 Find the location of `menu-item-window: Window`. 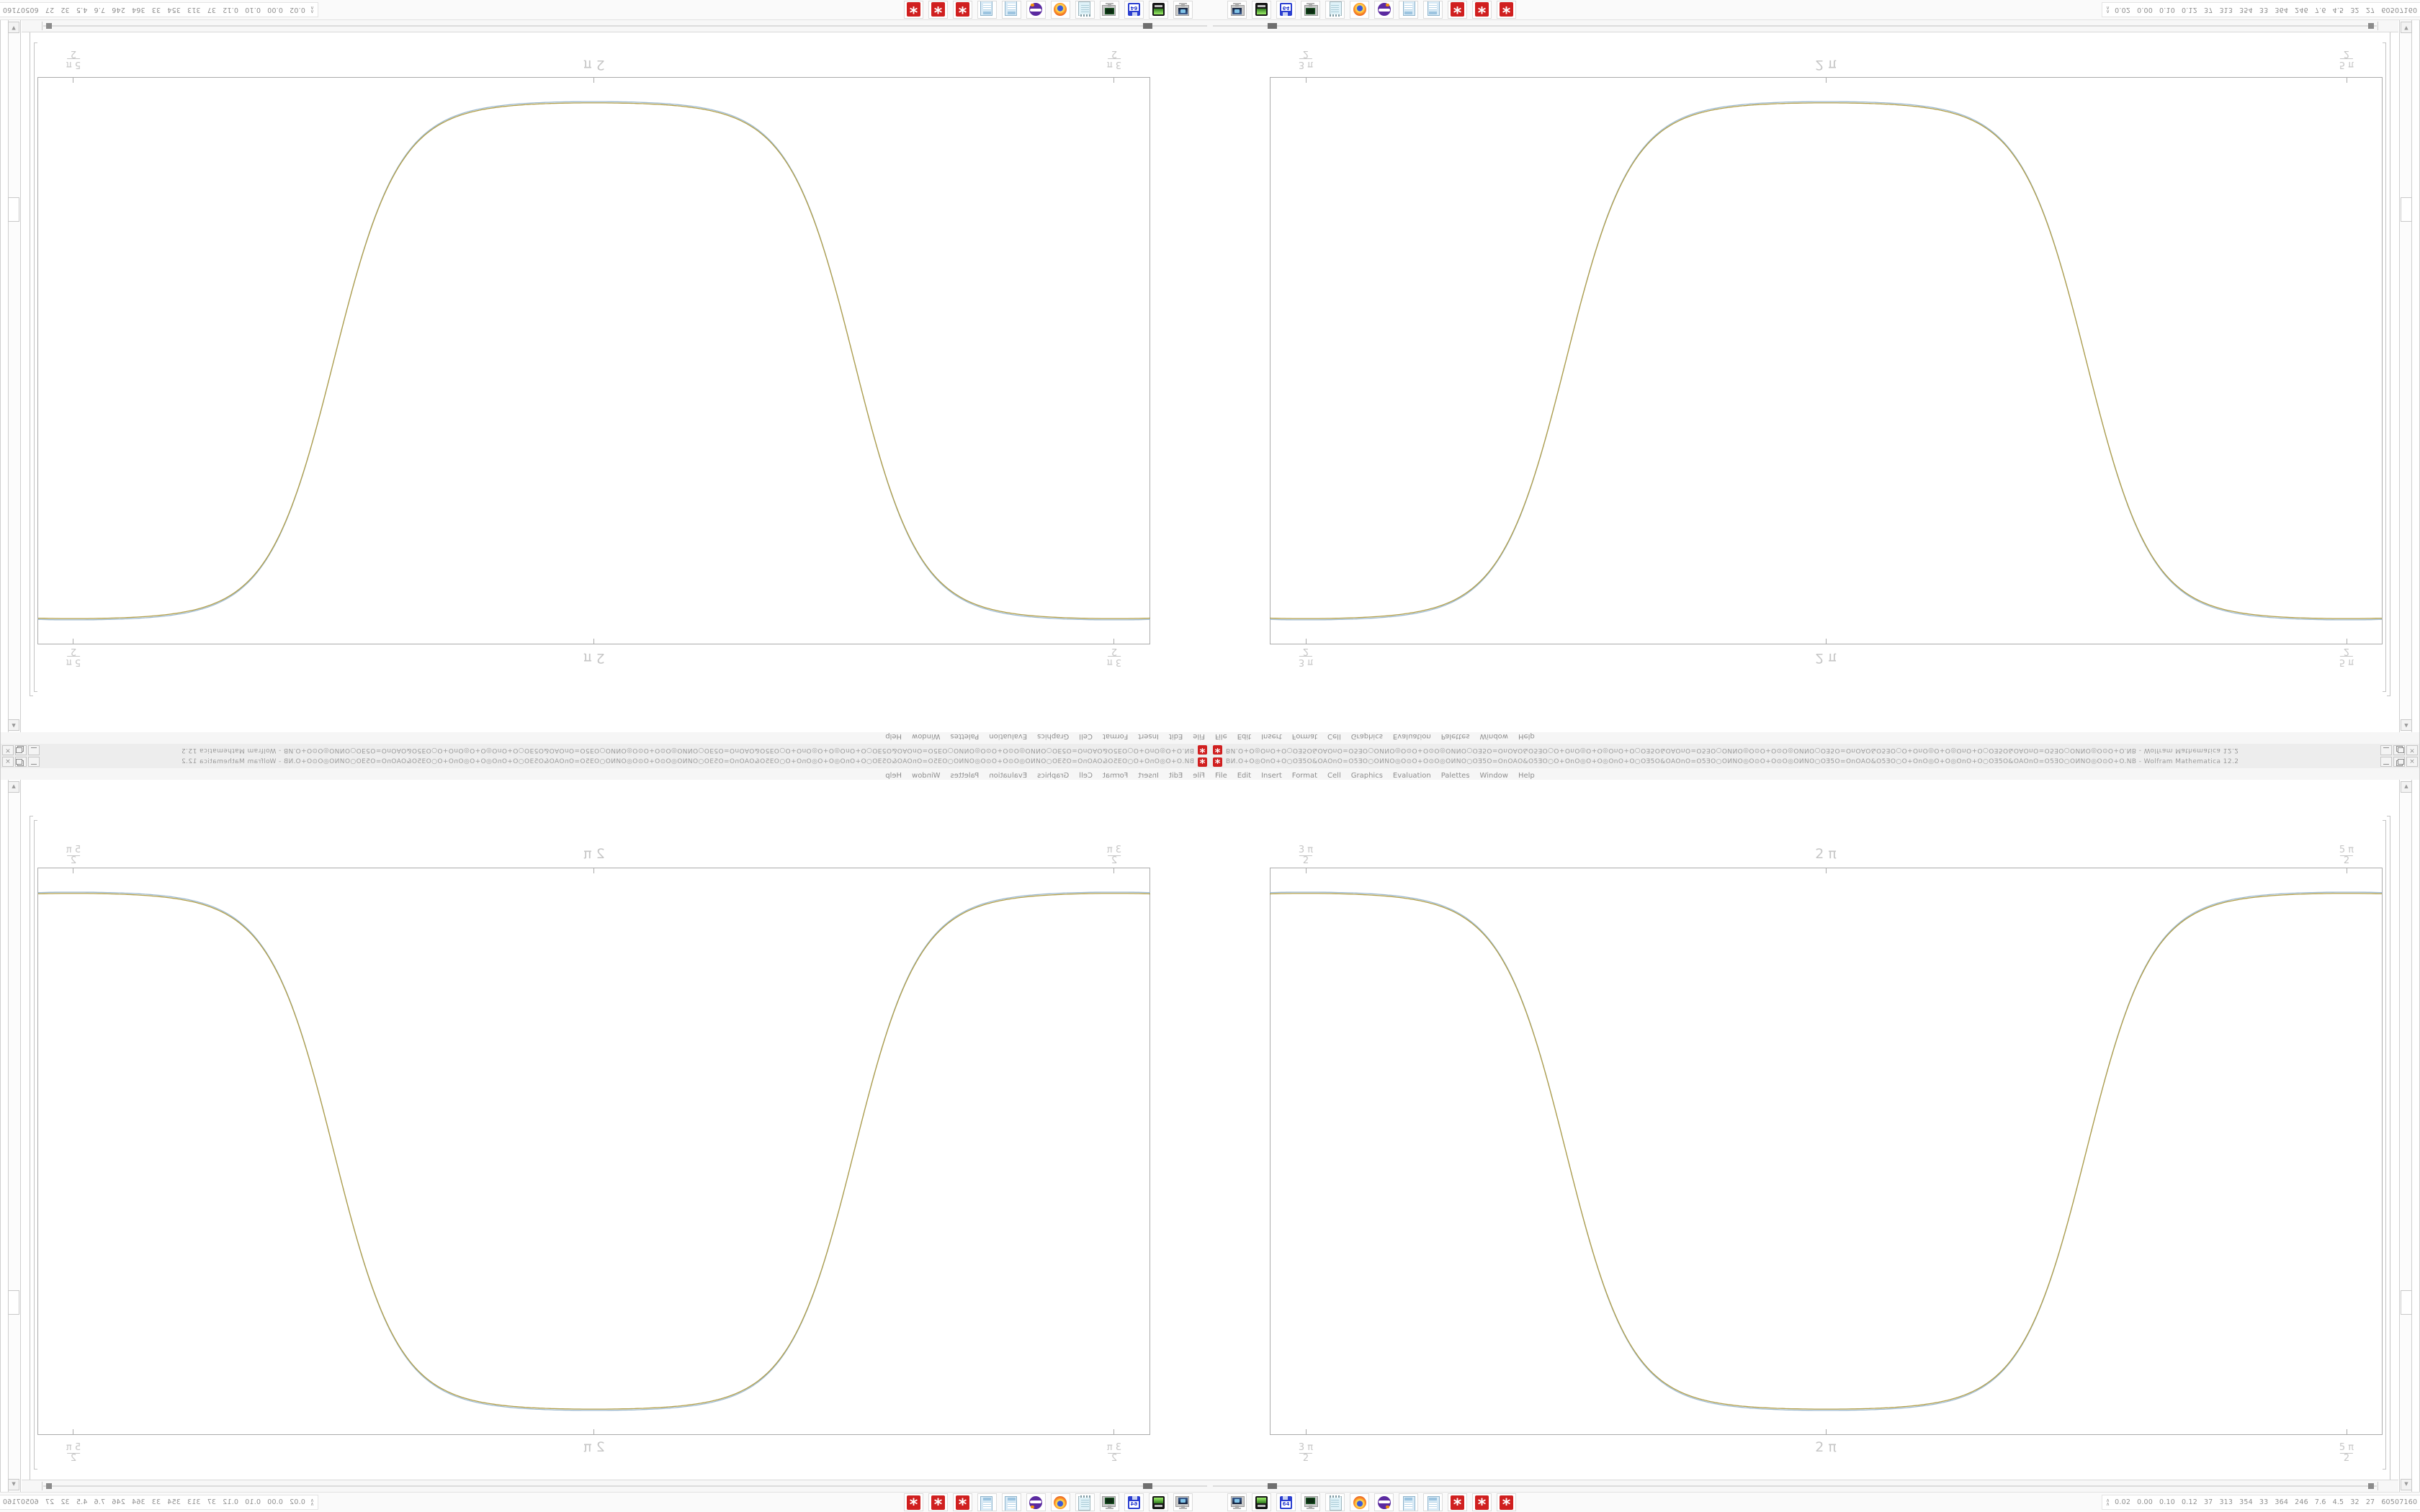

menu-item-window: Window is located at coordinates (1493, 776).